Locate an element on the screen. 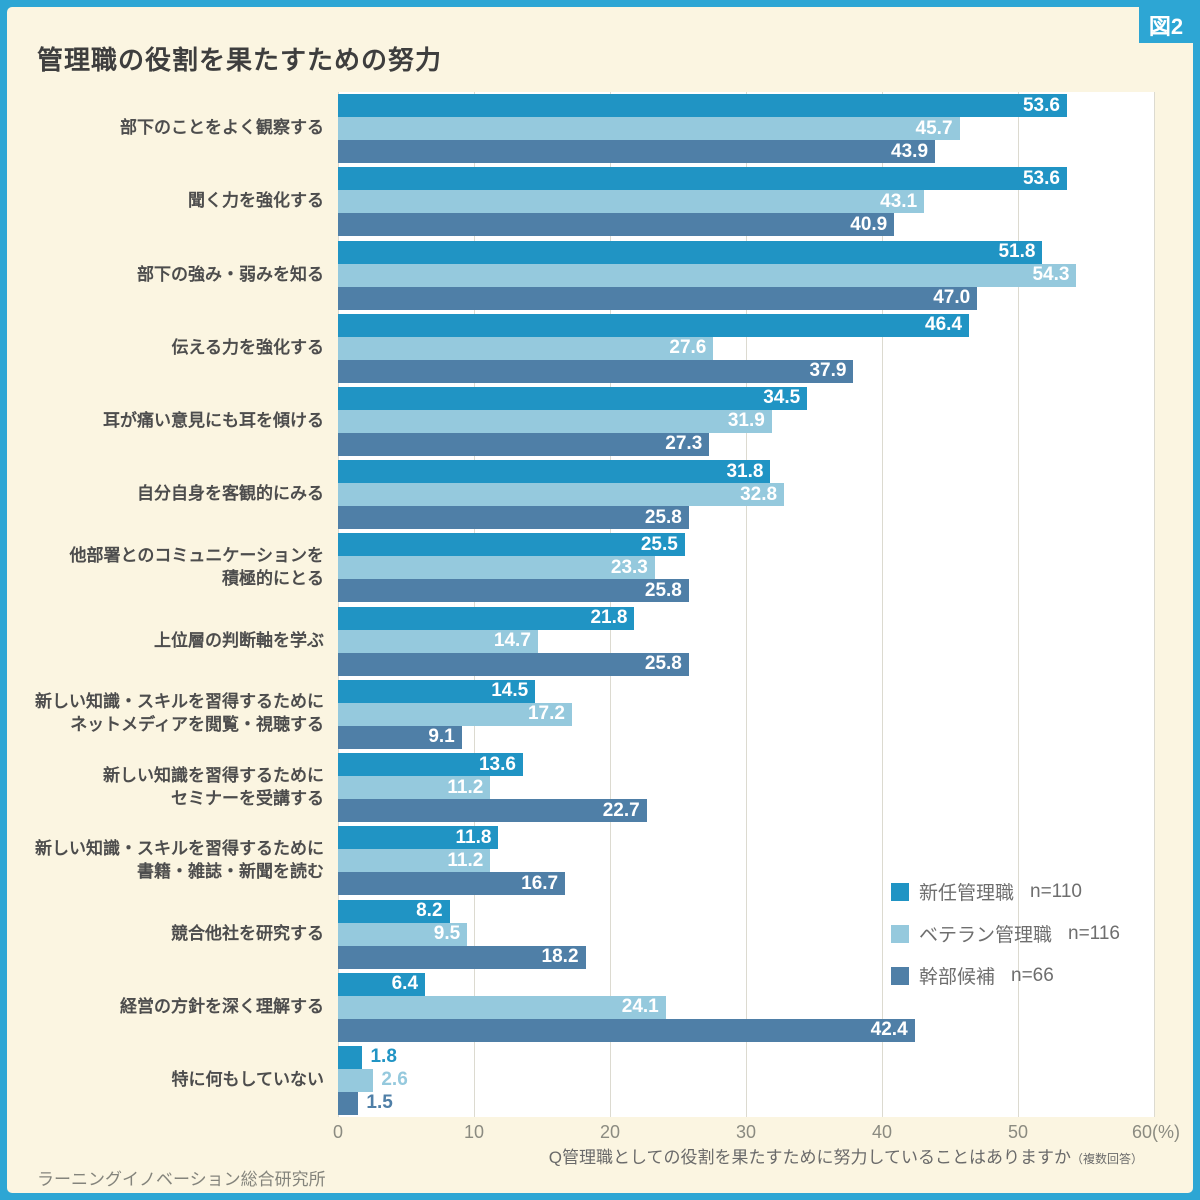 This screenshot has height=1200, width=1200. value-label: 27.6 is located at coordinates (688, 348).